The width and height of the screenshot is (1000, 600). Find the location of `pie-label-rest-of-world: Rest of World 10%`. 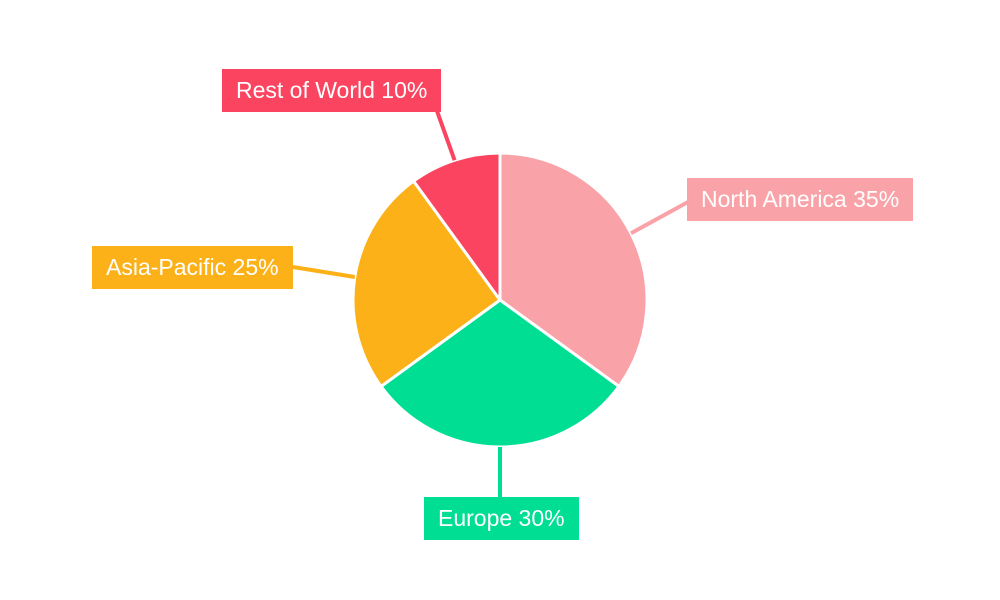

pie-label-rest-of-world: Rest of World 10% is located at coordinates (332, 90).